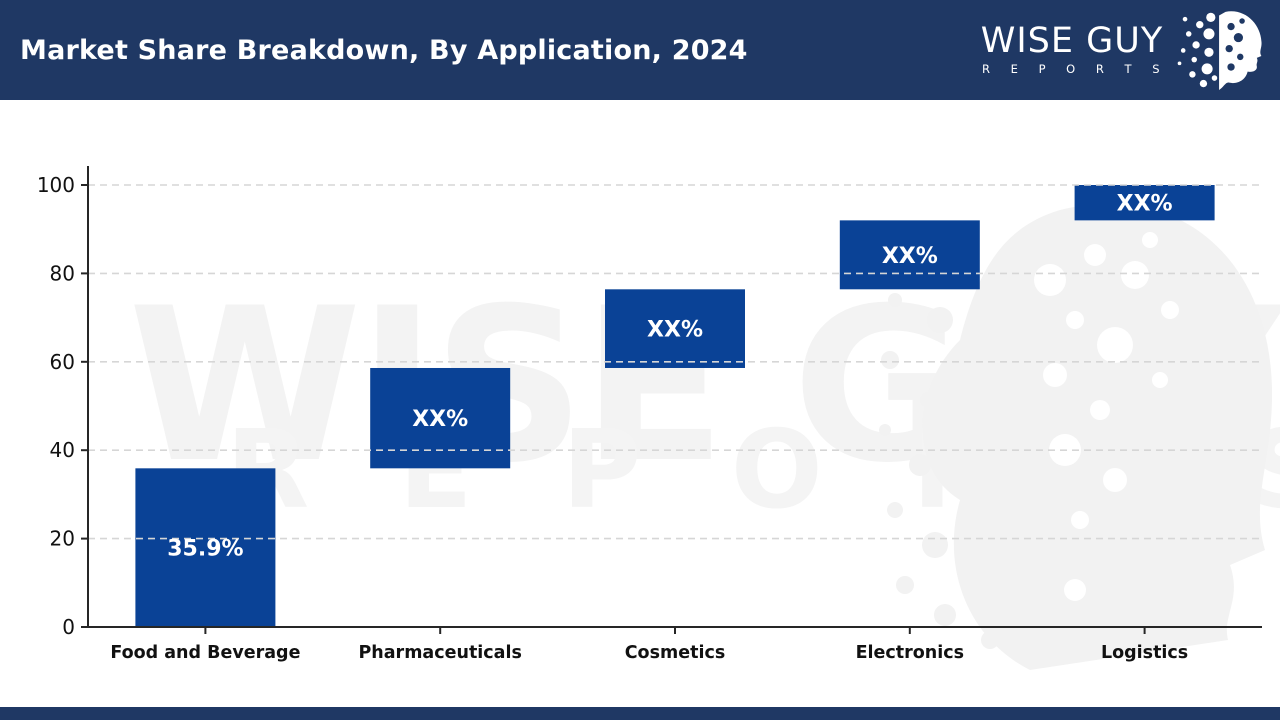 Image resolution: width=1280 pixels, height=720 pixels. I want to click on brand-logo: WISE GUY R E P O R T S, so click(1128, 50).